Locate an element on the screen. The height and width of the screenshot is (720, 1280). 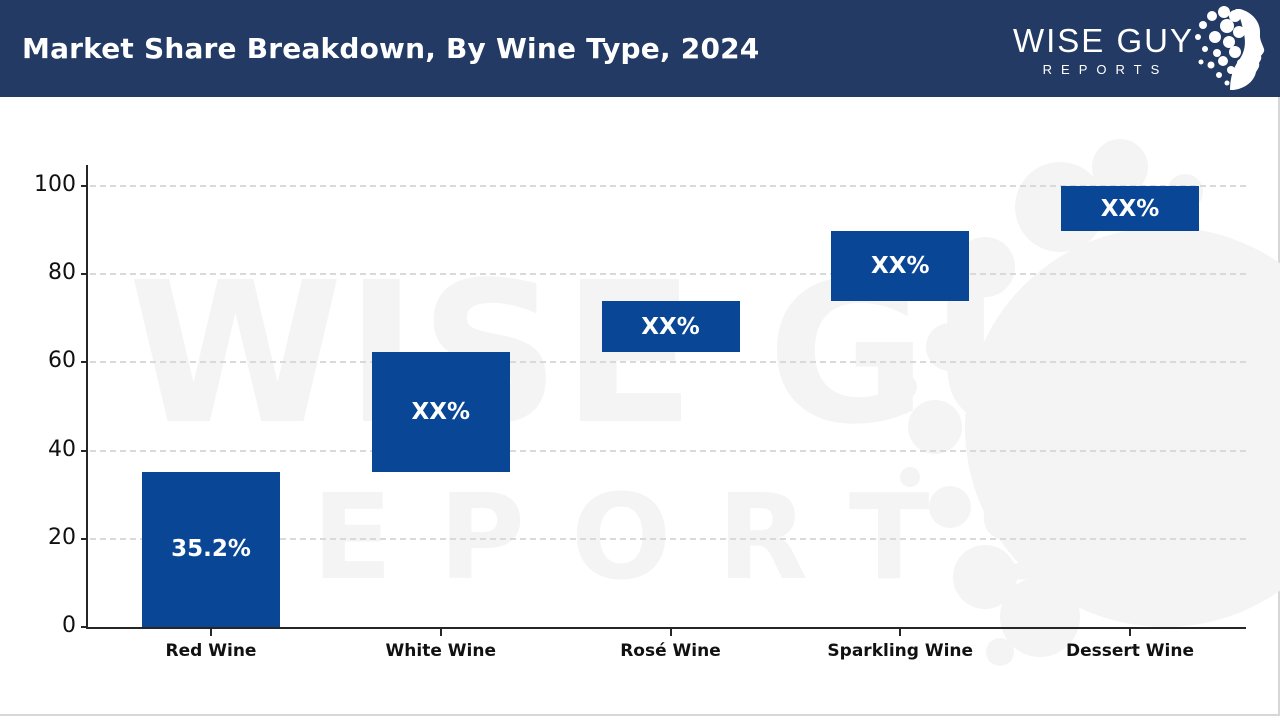
x-tick-label: Sparkling Wine is located at coordinates (900, 651).